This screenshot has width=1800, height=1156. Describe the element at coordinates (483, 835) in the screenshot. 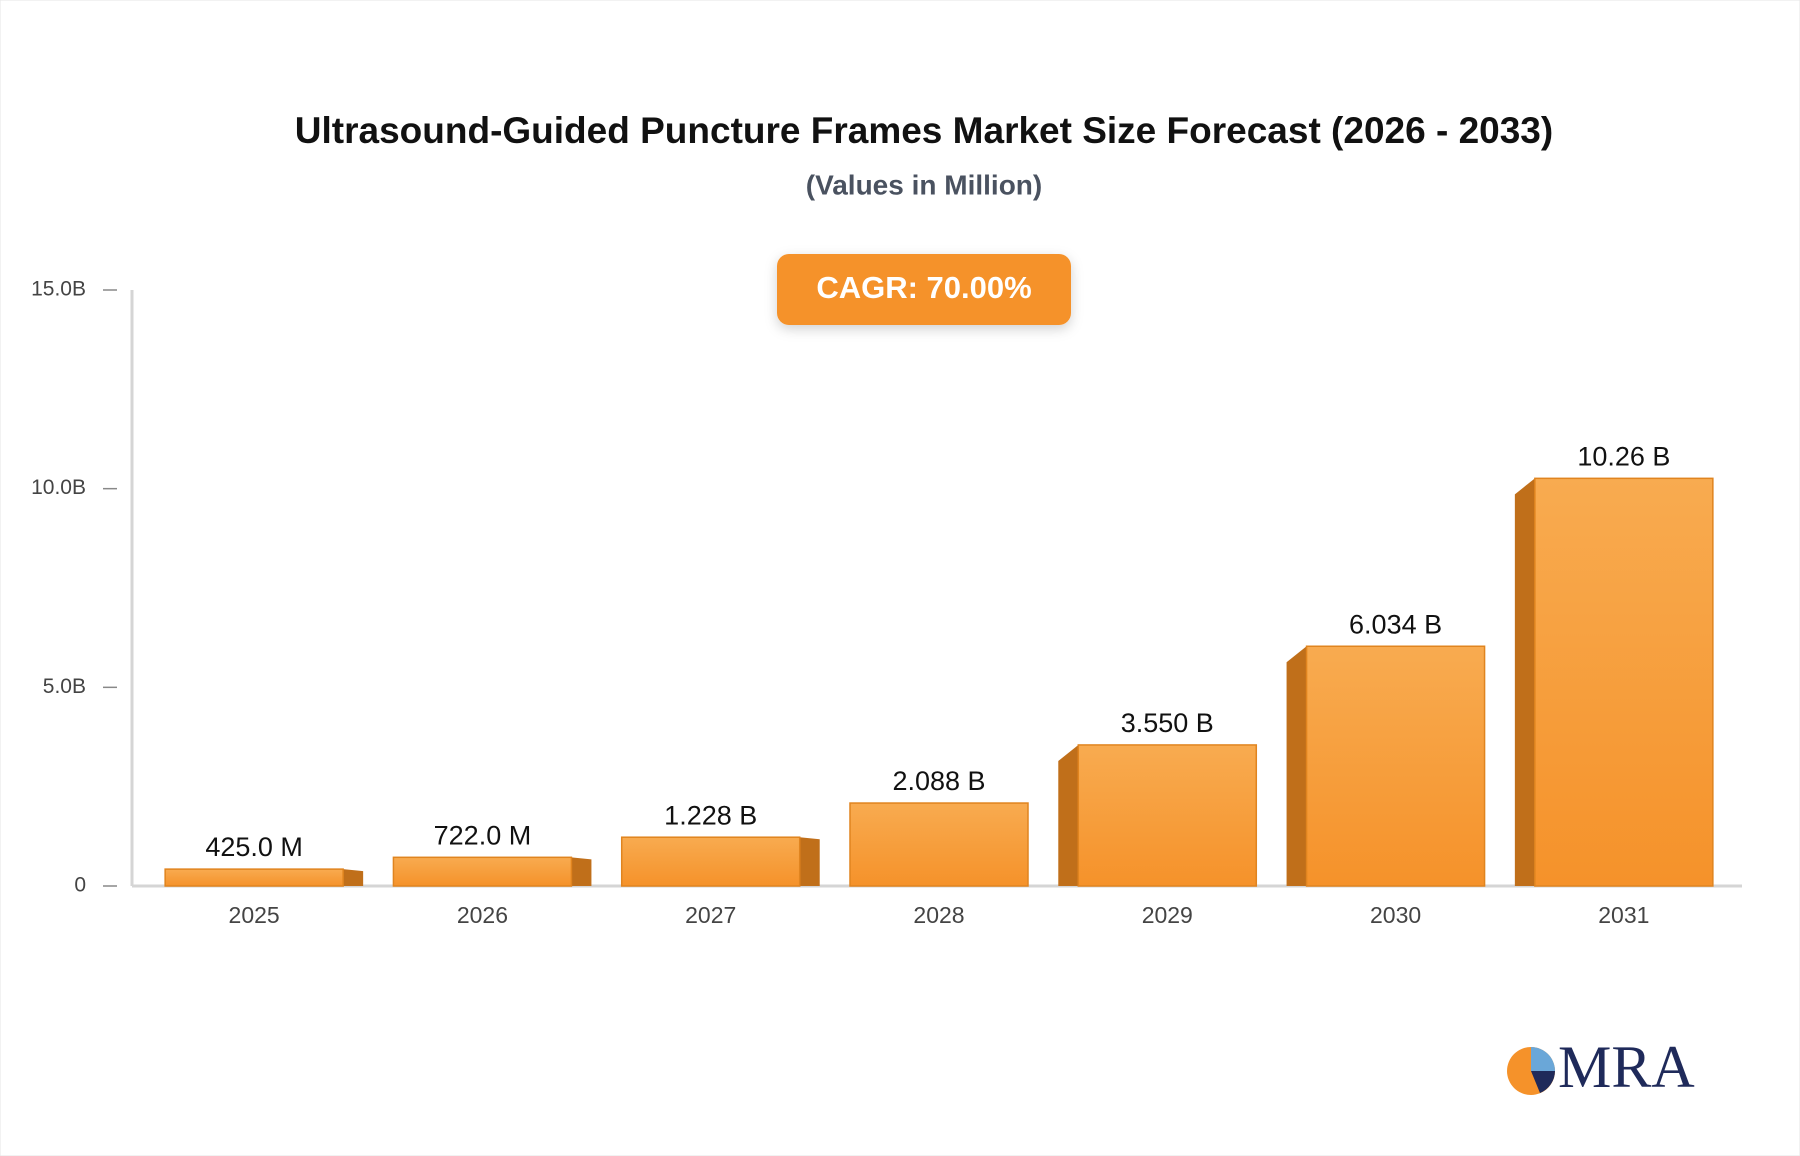

I see `value-label: 722.0 M` at that location.